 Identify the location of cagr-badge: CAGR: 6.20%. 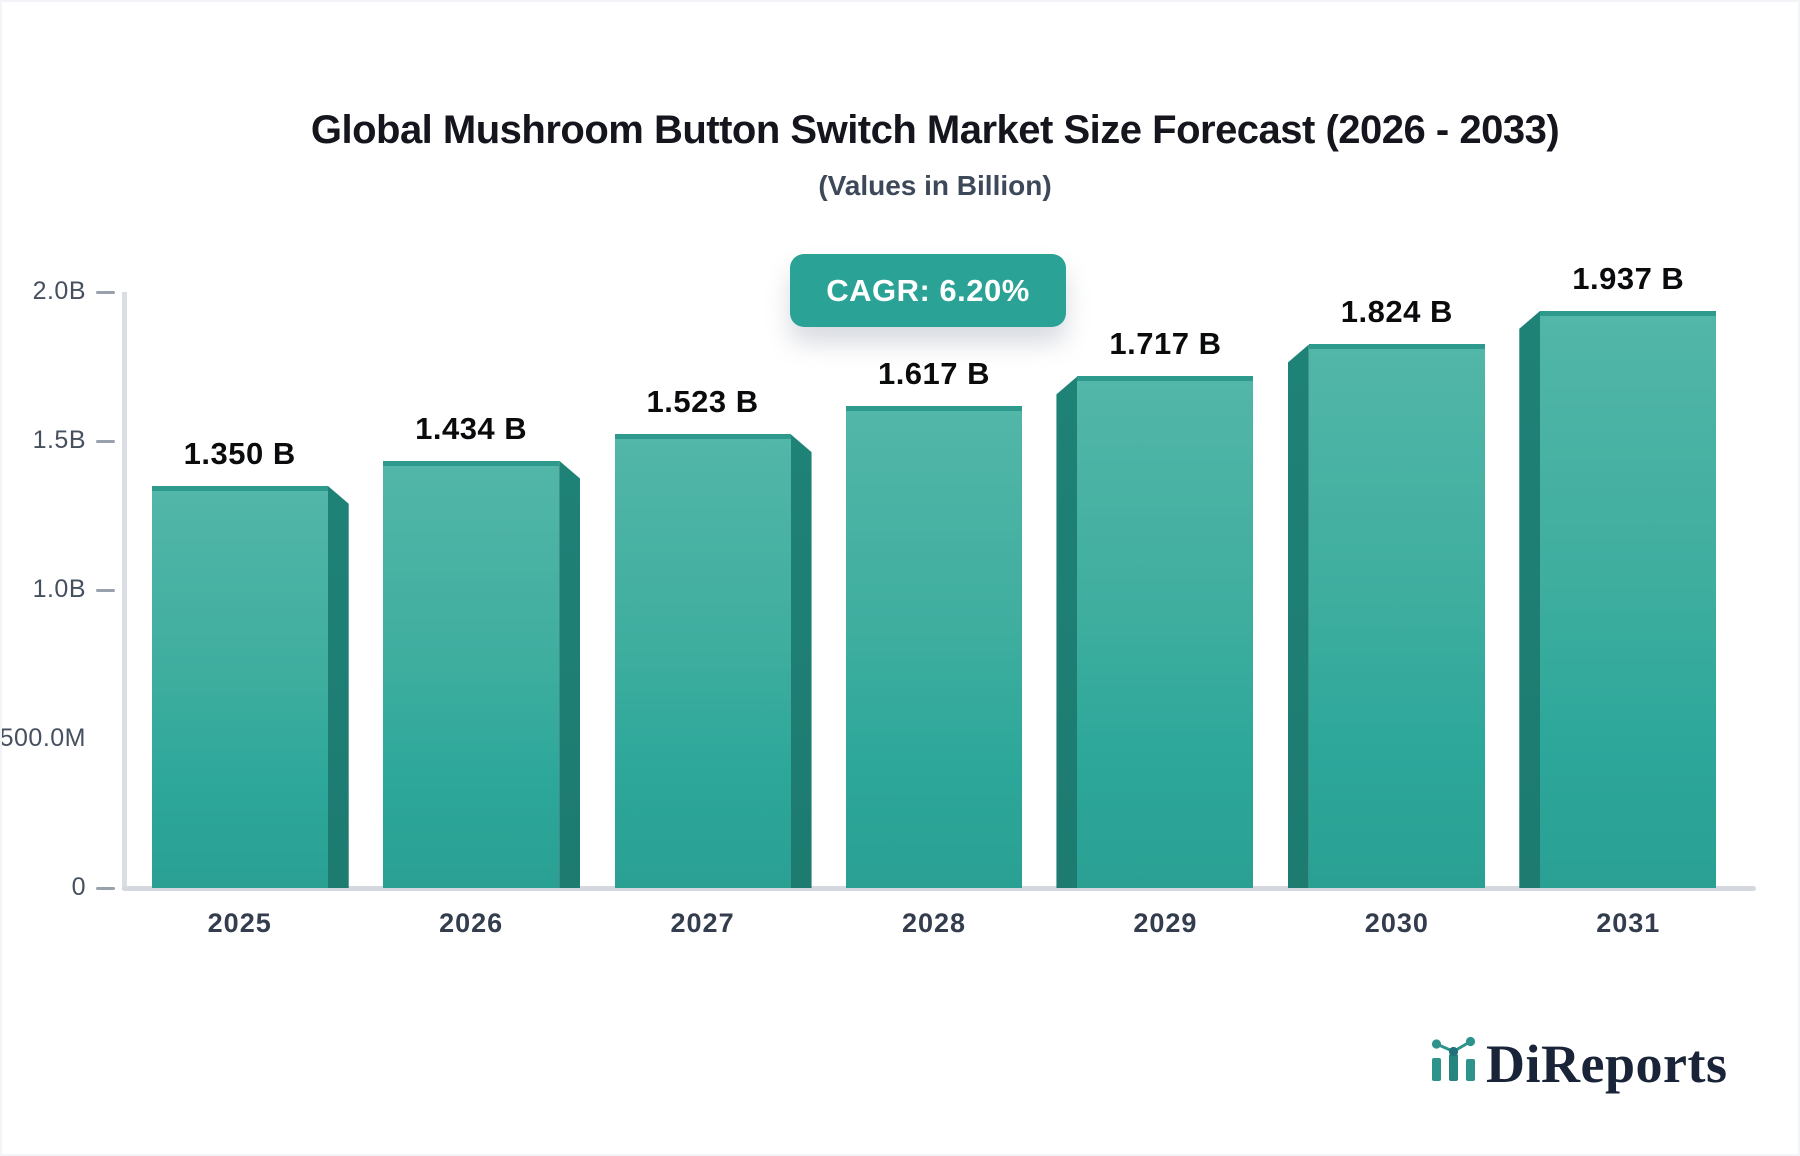
(928, 290).